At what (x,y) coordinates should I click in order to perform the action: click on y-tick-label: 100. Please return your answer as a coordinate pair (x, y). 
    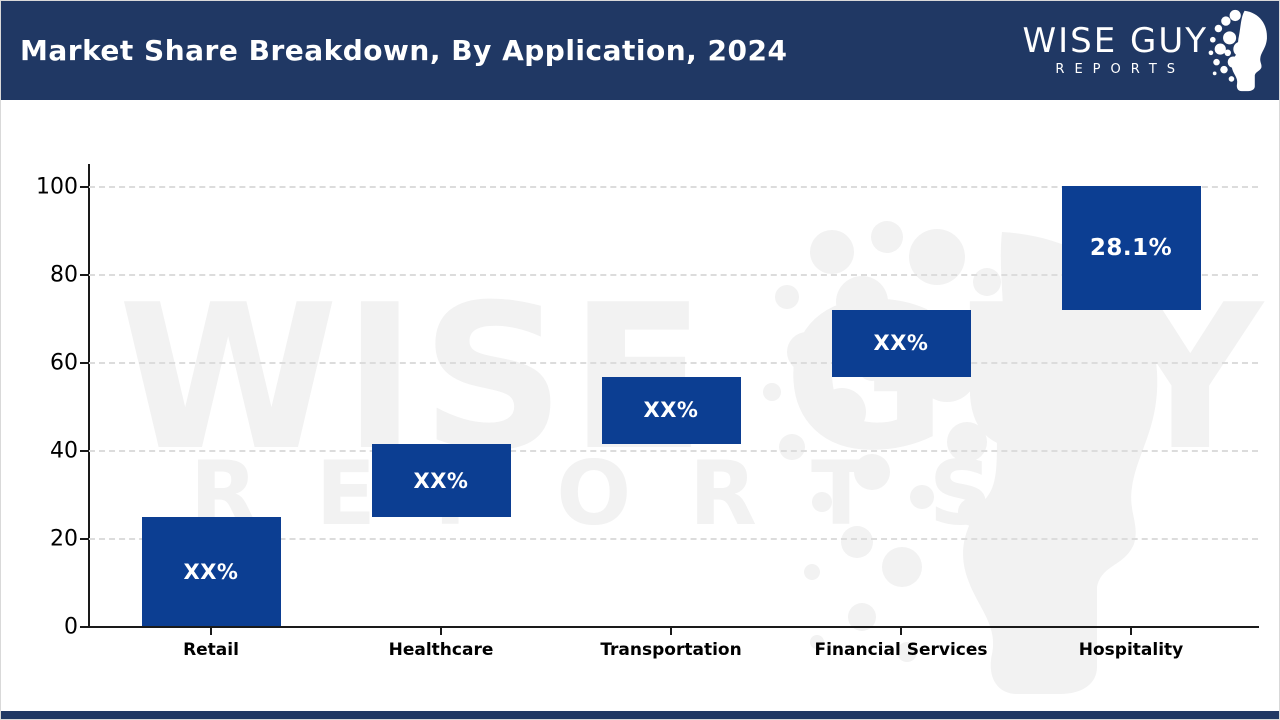
    Looking at the image, I should click on (57, 187).